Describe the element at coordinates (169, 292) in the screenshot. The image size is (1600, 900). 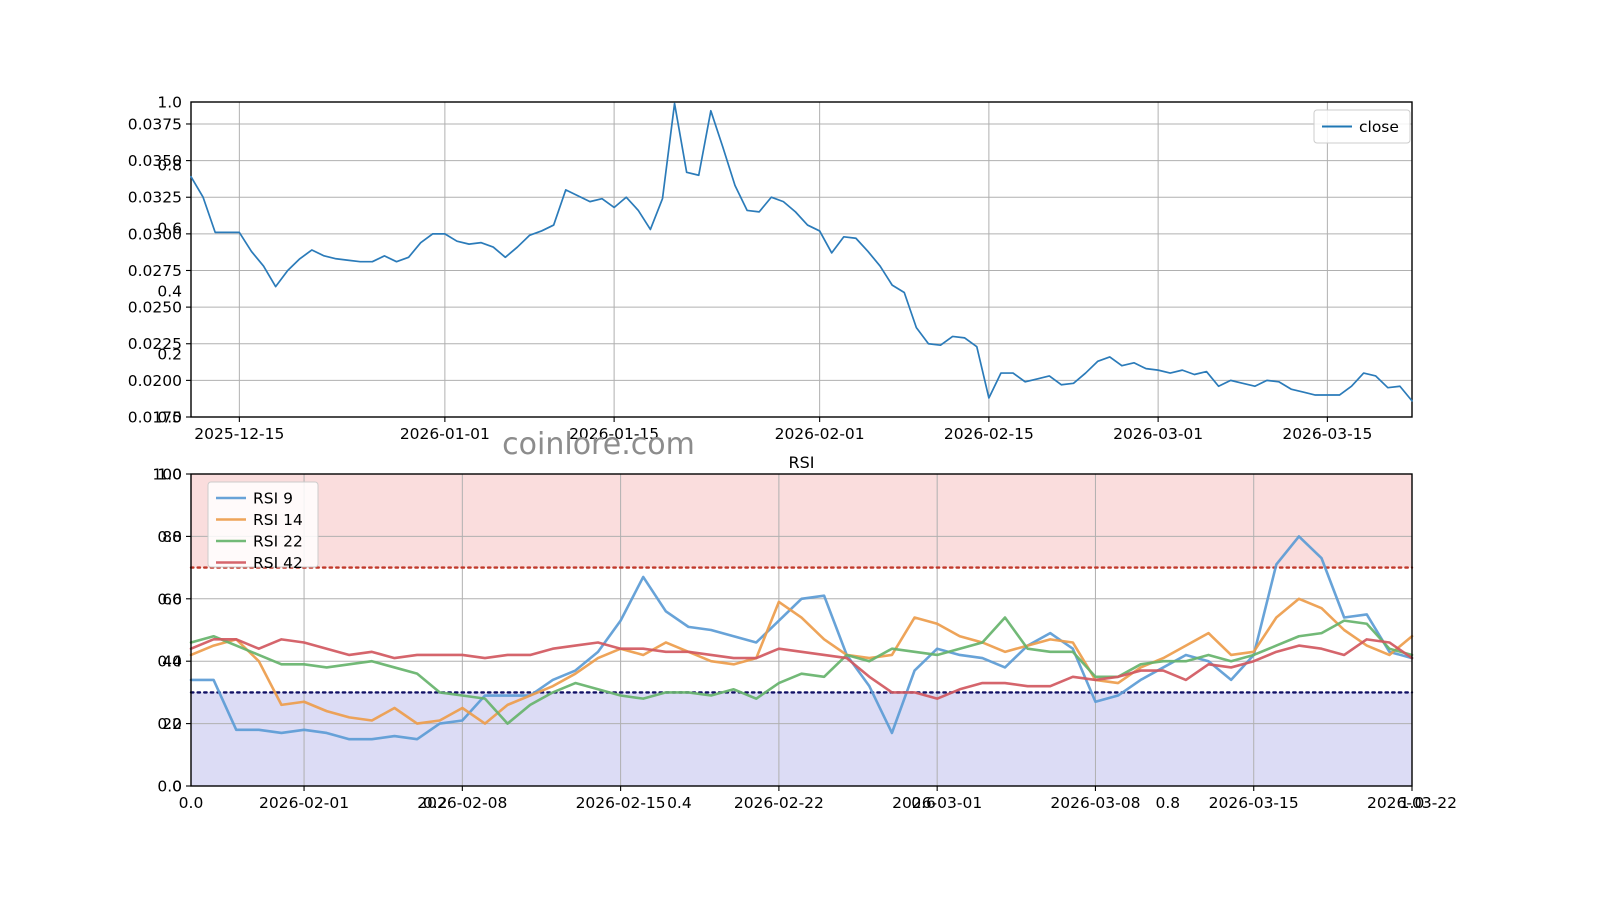
I see `price-ytick-overlay-label: 0.4` at that location.